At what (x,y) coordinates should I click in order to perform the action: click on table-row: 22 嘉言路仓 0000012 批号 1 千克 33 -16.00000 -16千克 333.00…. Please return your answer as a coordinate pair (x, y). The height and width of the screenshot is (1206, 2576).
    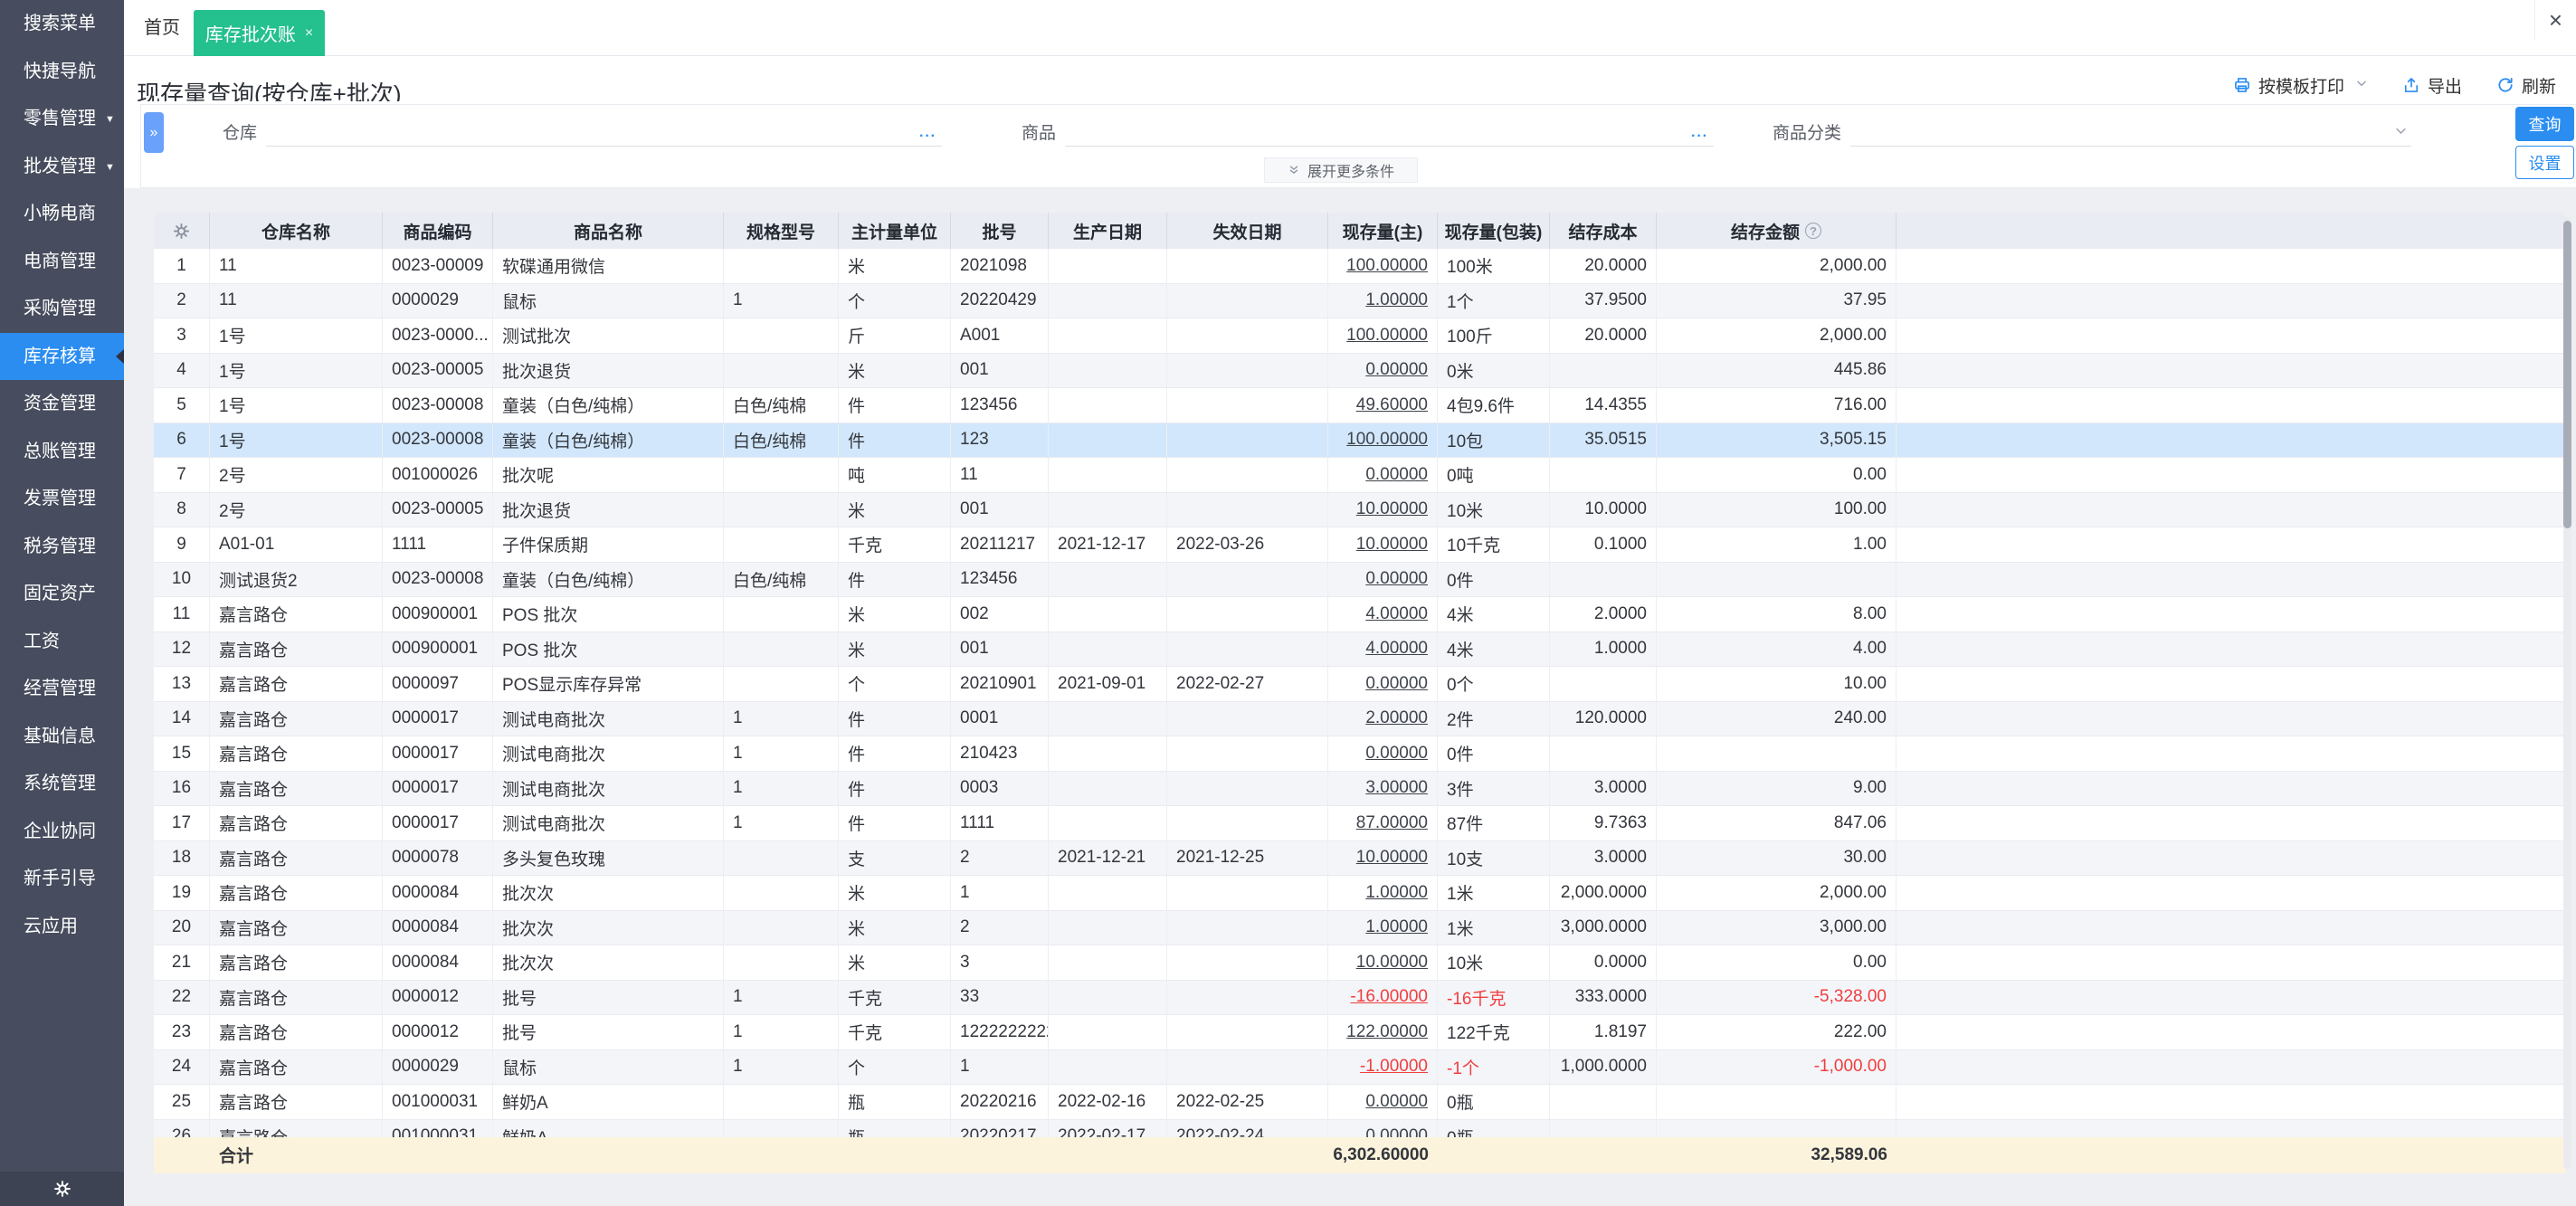
    Looking at the image, I should click on (1359, 997).